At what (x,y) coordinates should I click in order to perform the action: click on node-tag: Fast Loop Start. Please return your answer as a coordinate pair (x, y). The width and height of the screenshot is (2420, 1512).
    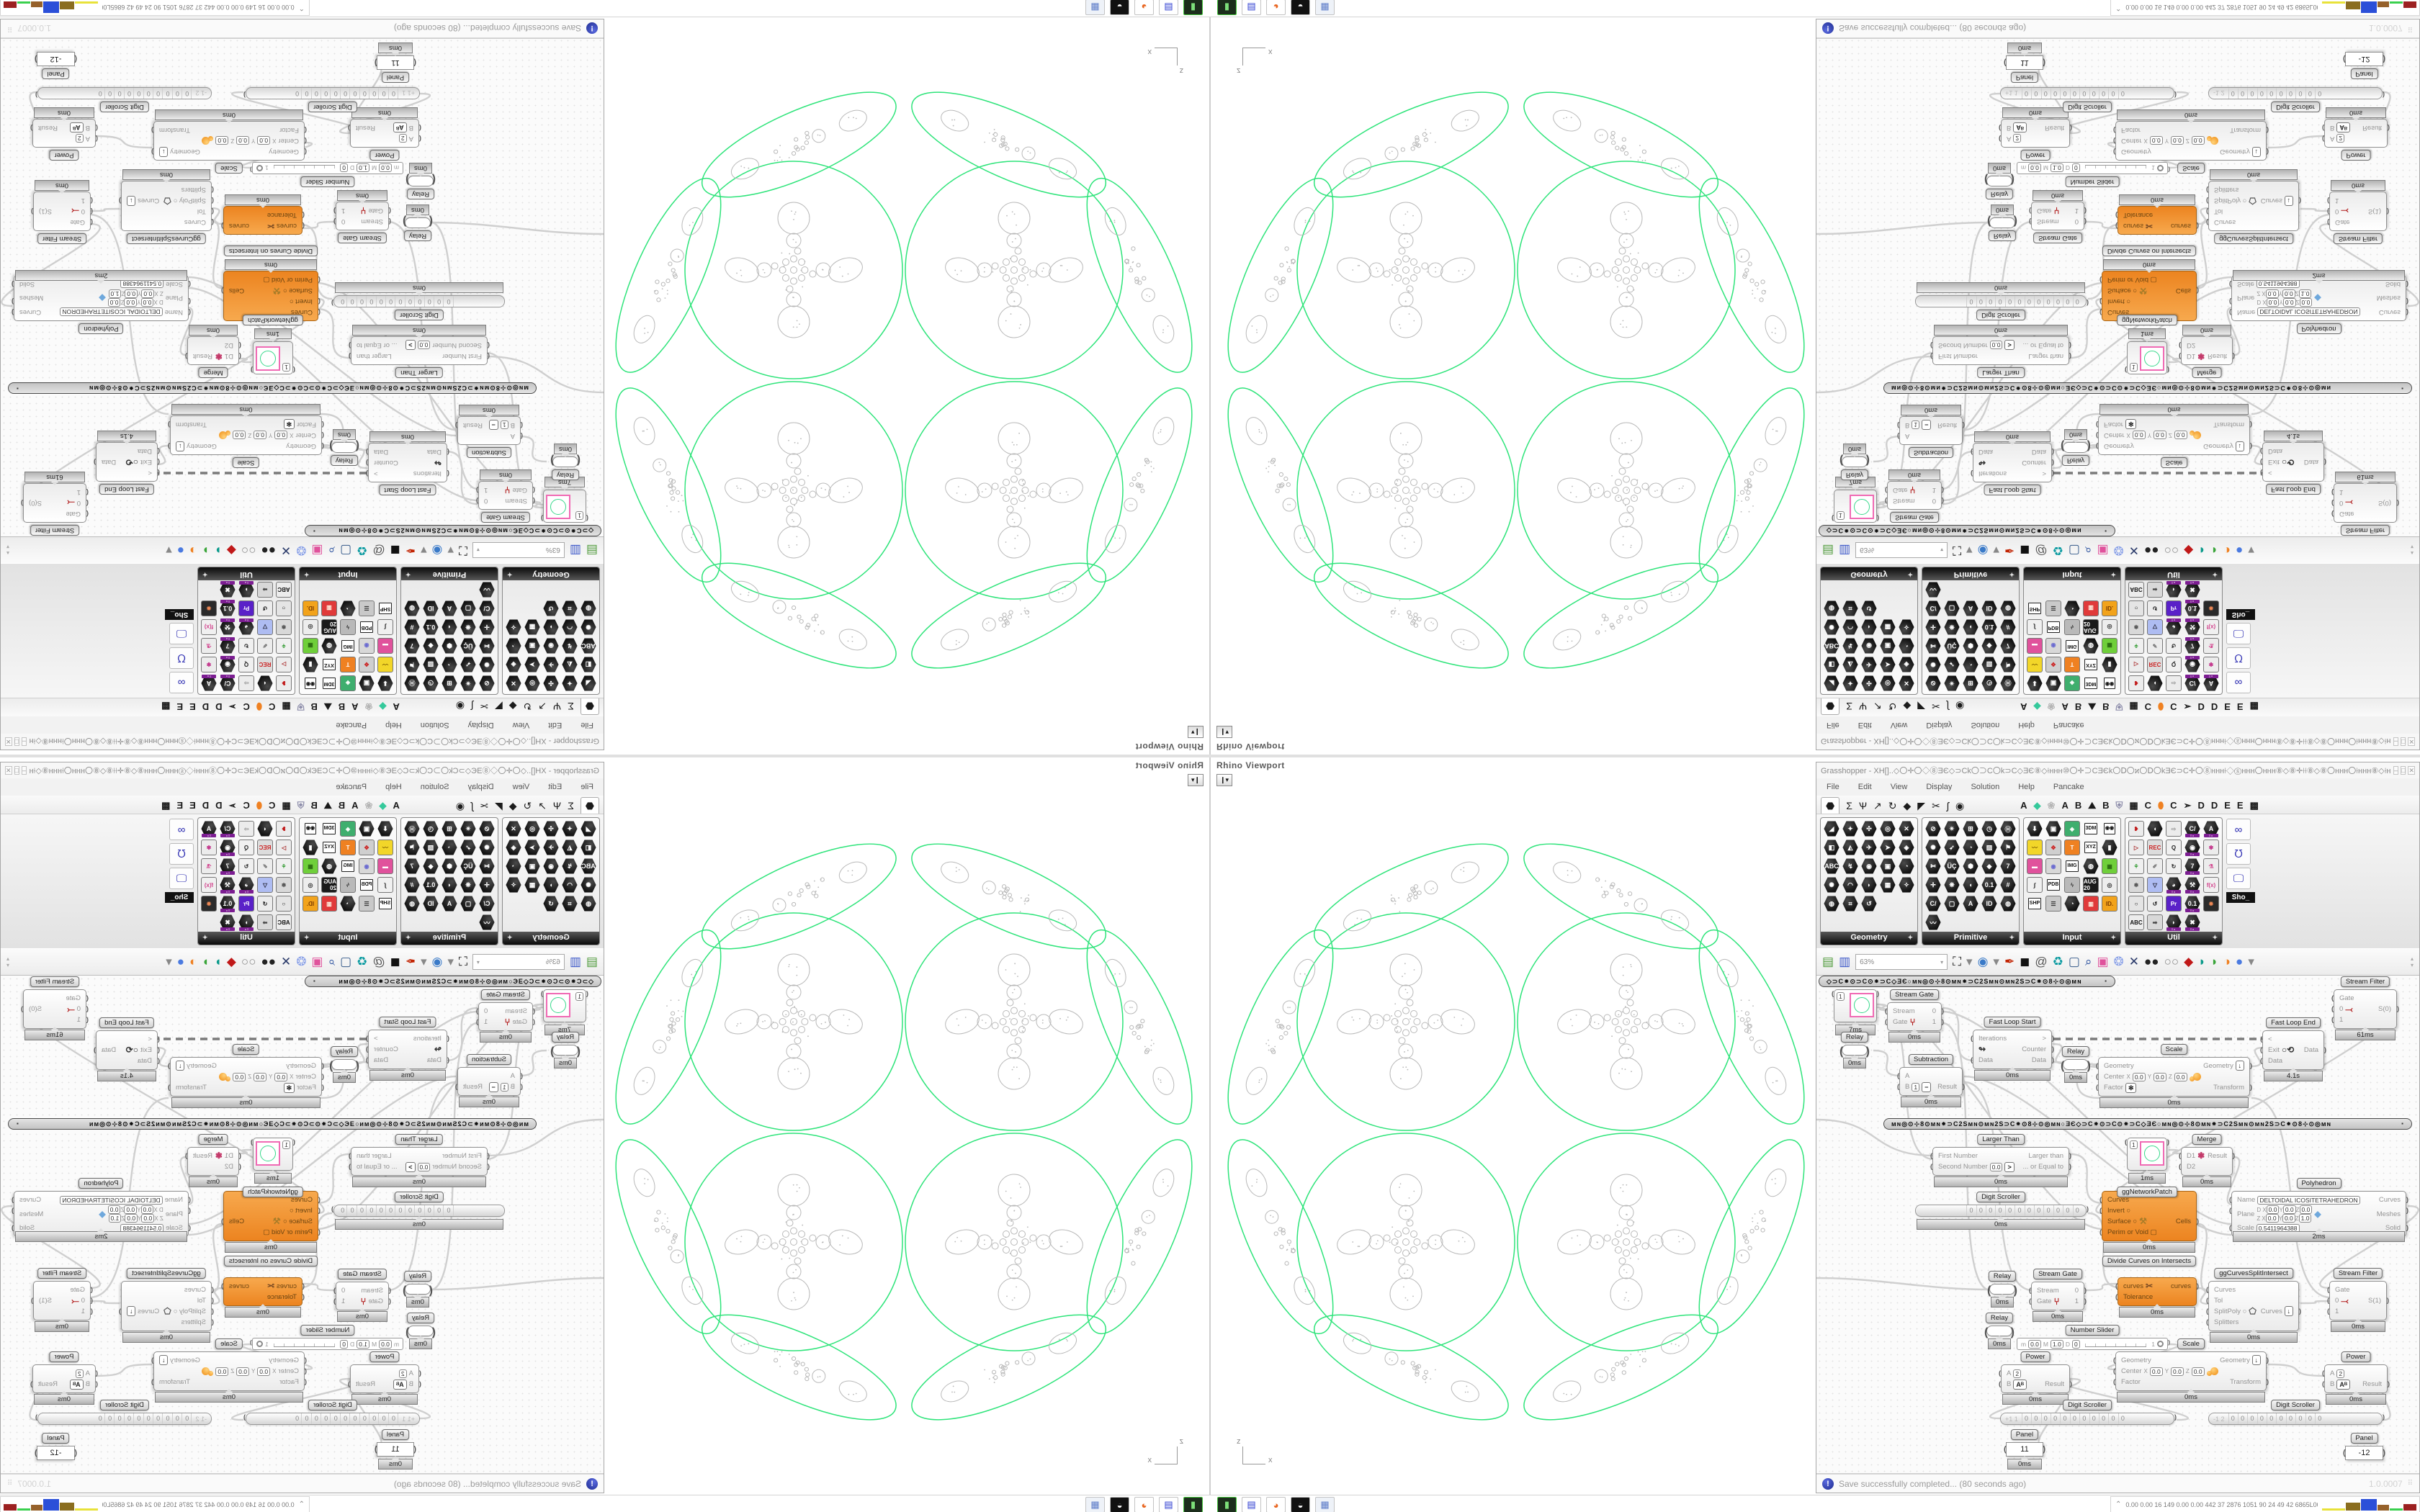
    Looking at the image, I should click on (407, 1022).